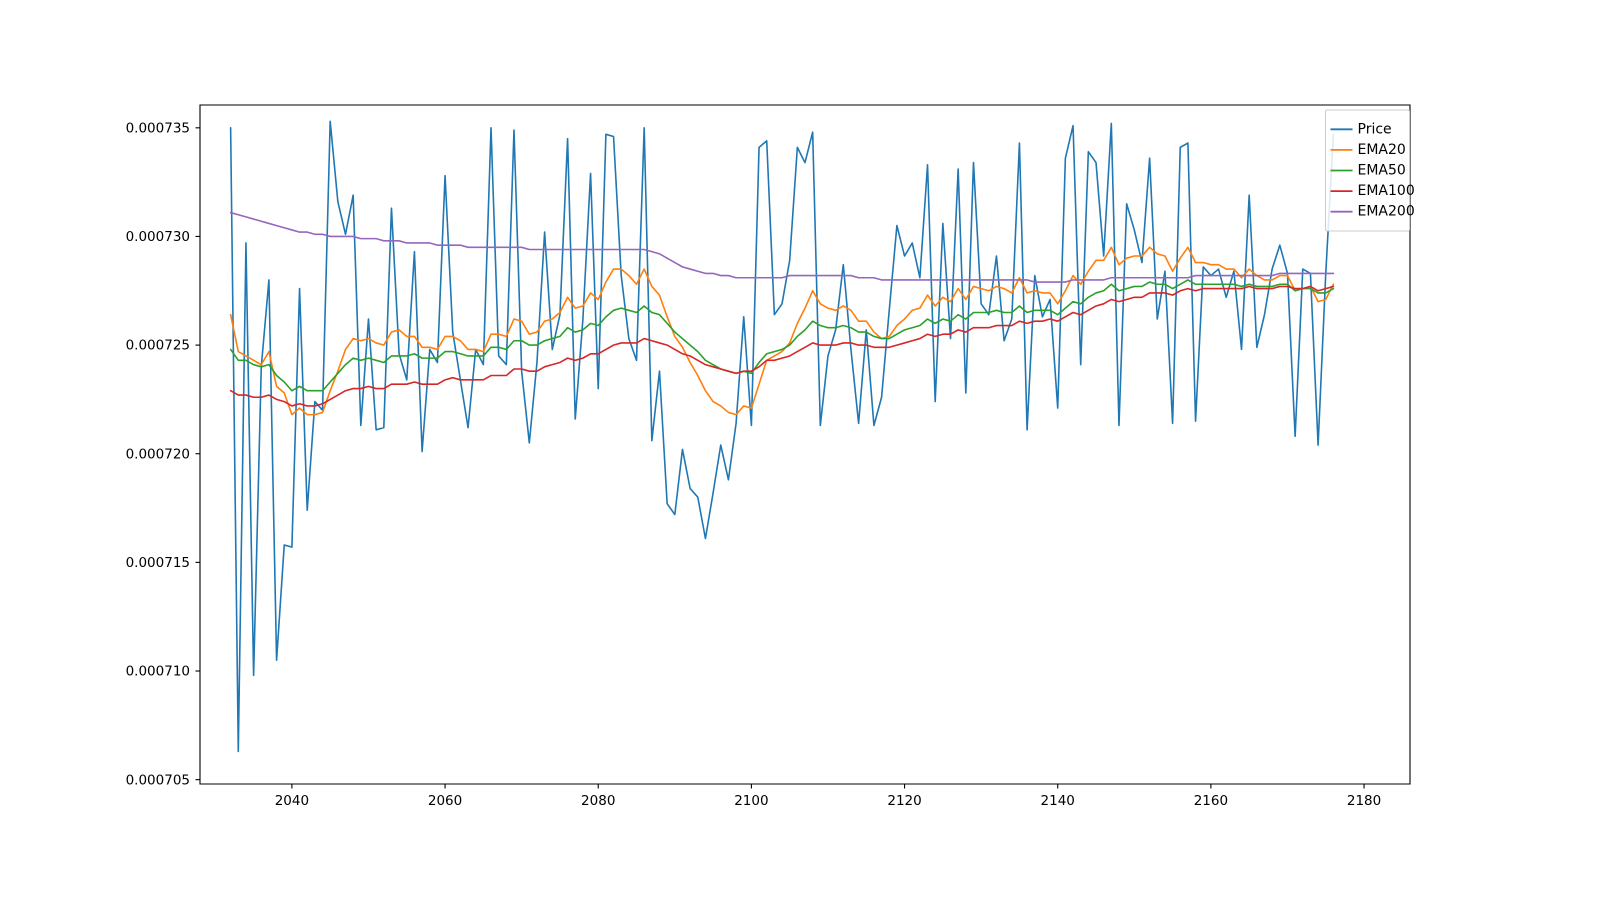  Describe the element at coordinates (158, 128) in the screenshot. I see `y-tick-label: 0.000735` at that location.